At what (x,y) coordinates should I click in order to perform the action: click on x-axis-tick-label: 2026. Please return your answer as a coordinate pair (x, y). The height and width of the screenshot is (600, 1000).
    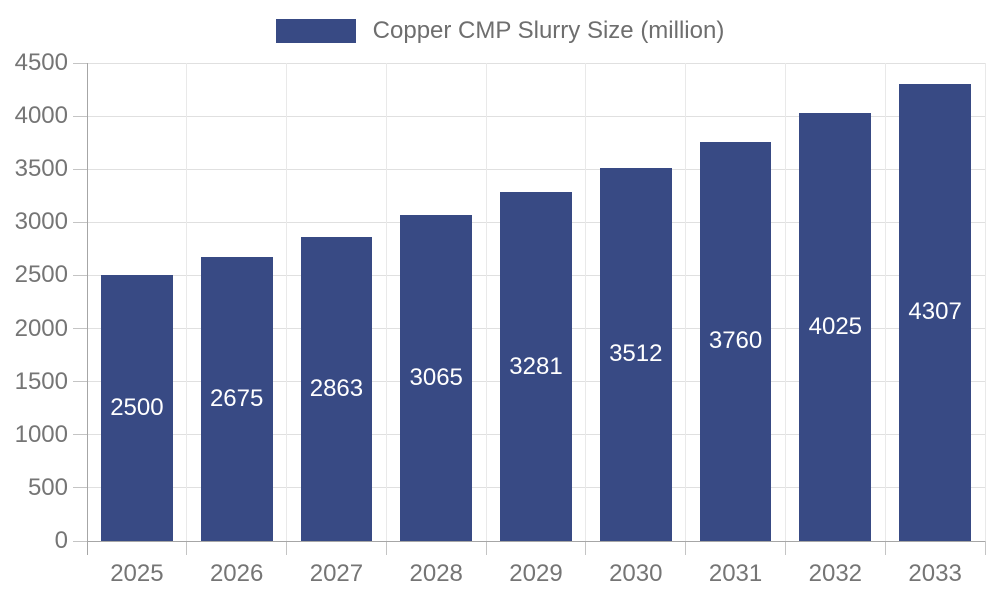
    Looking at the image, I should click on (236, 573).